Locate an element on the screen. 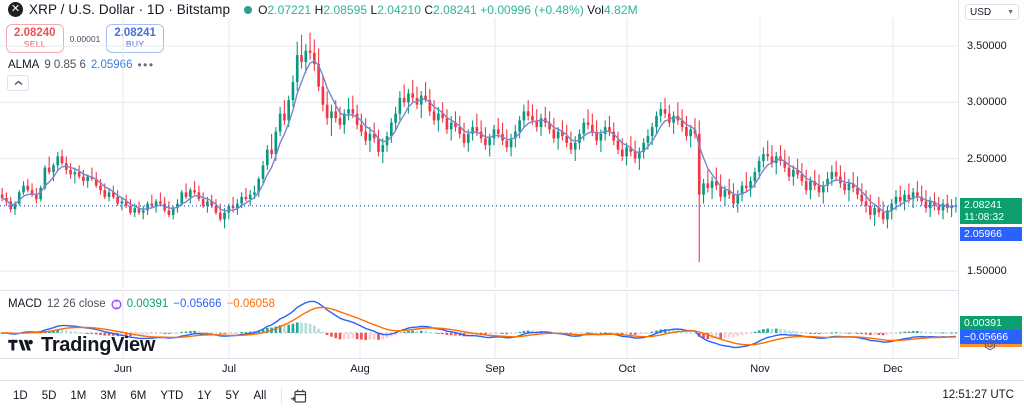 This screenshot has width=1024, height=411. price-tick: 3.00000 is located at coordinates (987, 102).